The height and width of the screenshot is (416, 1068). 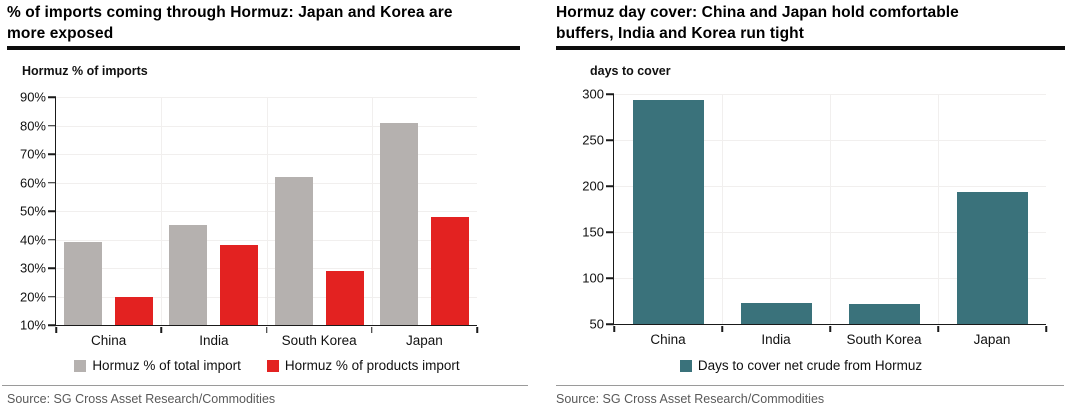 I want to click on left-source-divider, so click(x=265, y=385).